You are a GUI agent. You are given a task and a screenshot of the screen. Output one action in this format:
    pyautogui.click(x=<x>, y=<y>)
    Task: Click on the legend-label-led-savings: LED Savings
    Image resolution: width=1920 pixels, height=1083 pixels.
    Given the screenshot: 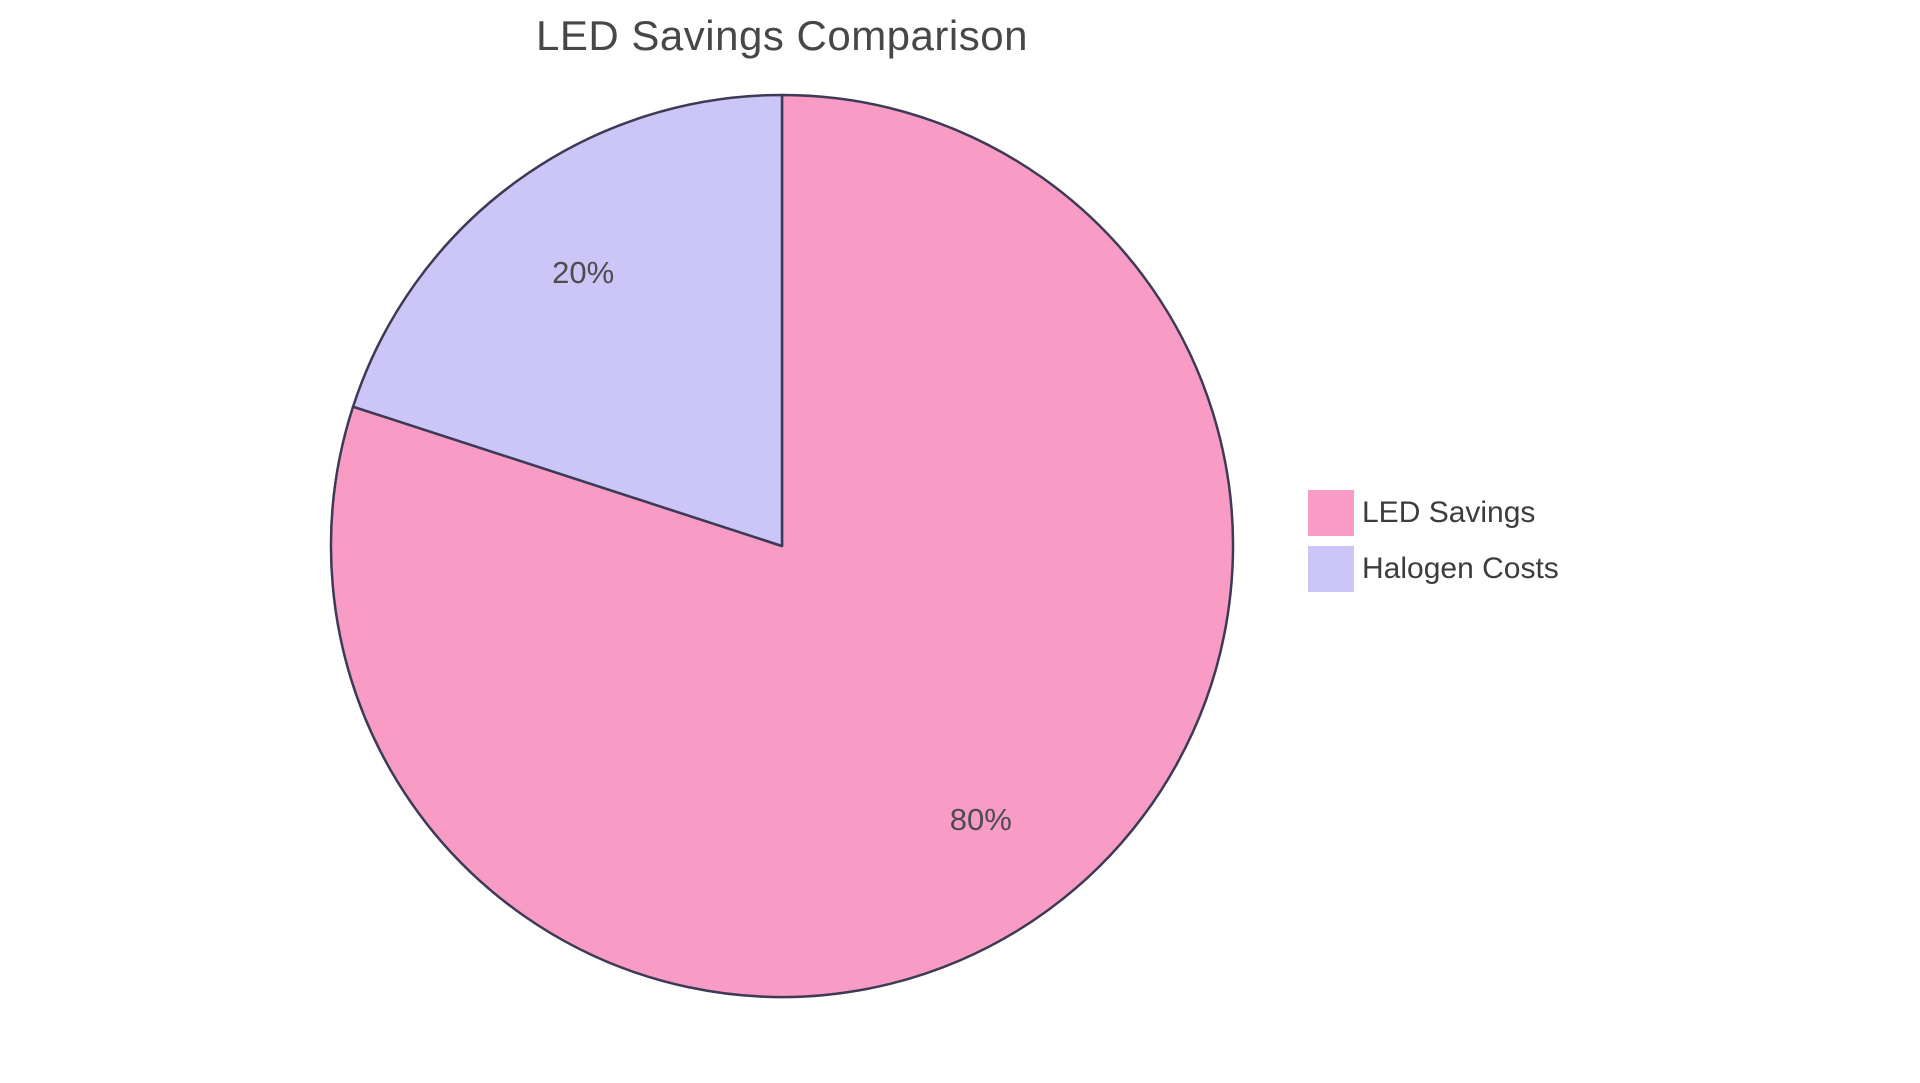 What is the action you would take?
    pyautogui.click(x=1449, y=512)
    